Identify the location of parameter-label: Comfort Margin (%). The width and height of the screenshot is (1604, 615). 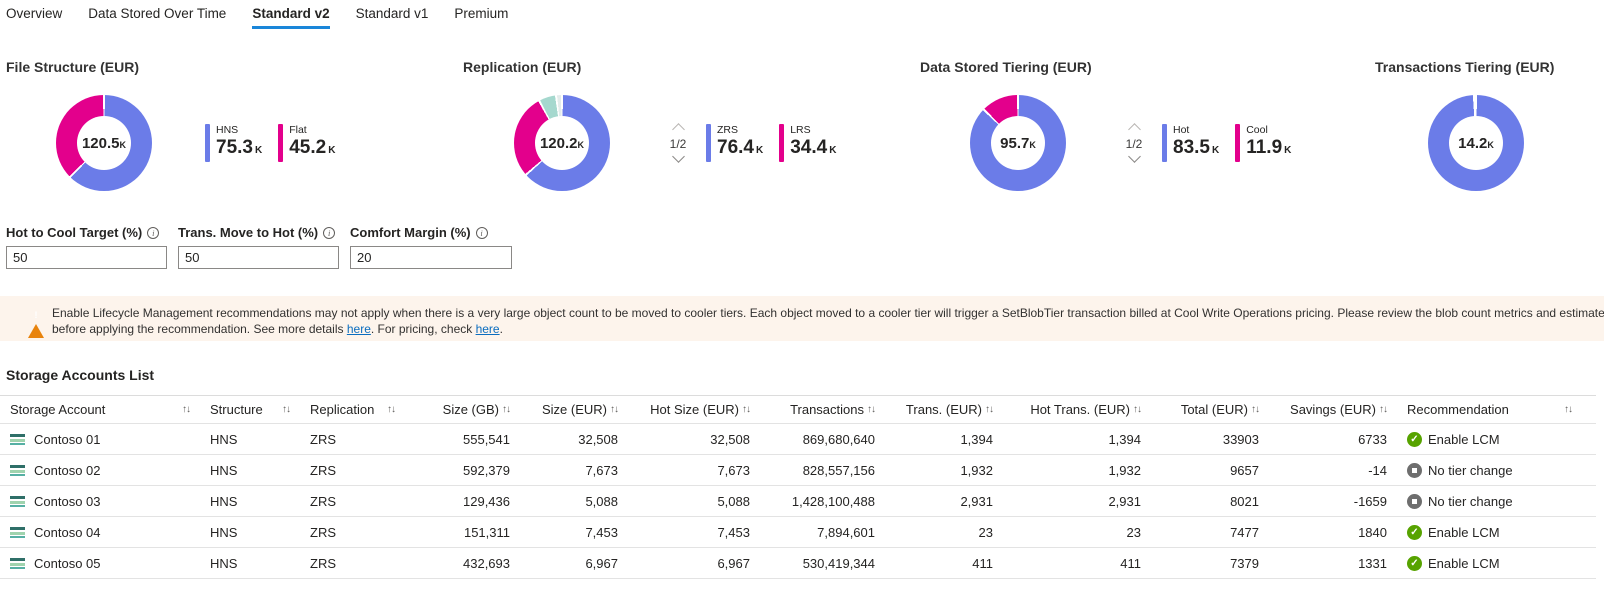
(410, 232).